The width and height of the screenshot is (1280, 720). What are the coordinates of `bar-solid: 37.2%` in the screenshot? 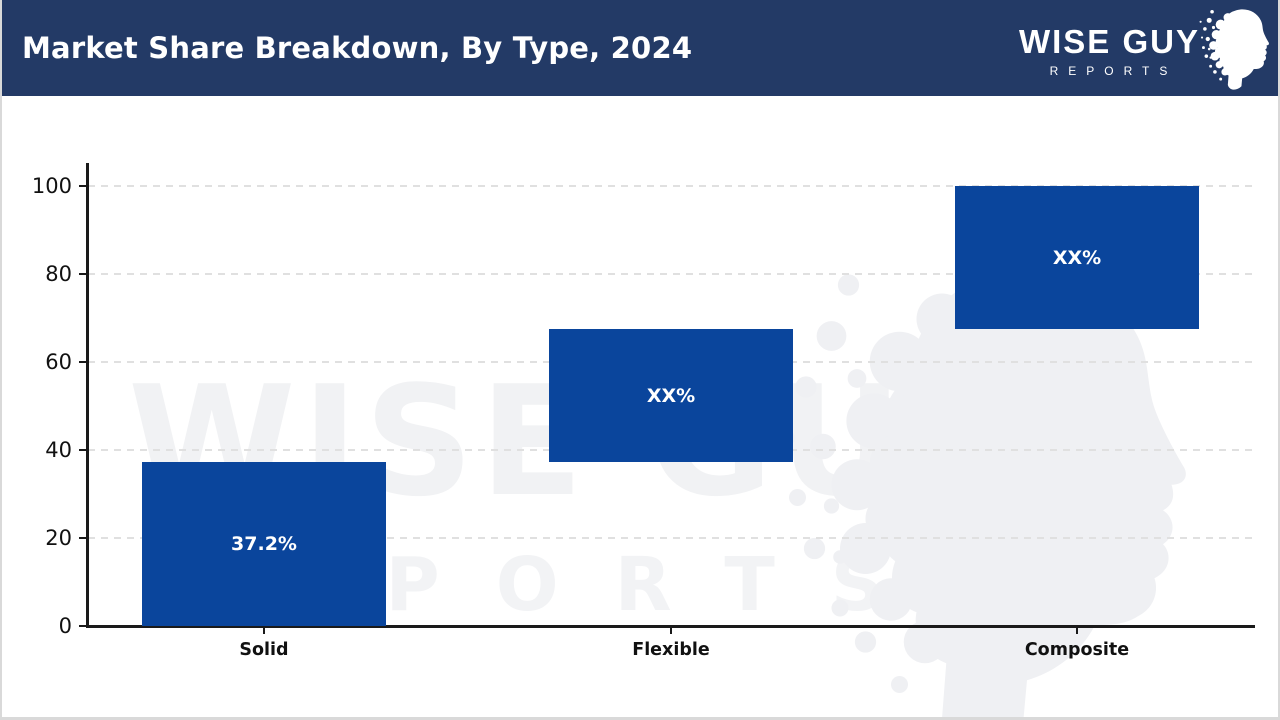 It's located at (264, 544).